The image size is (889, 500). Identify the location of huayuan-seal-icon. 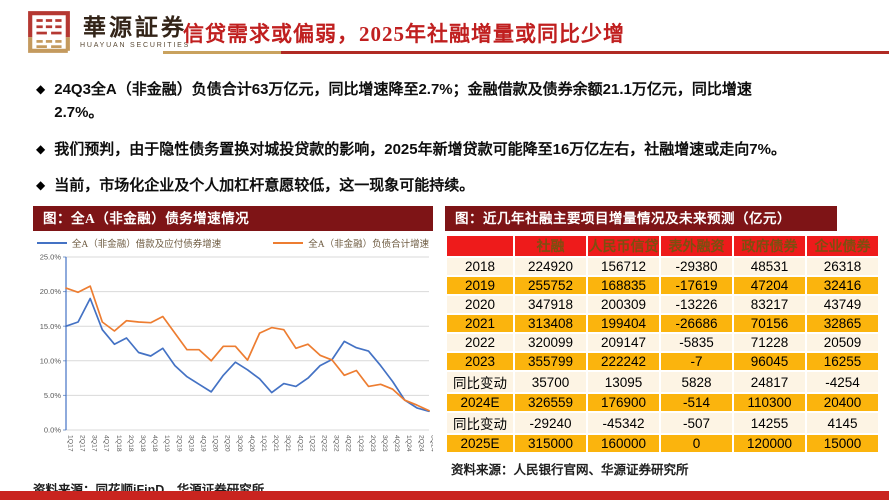
(49, 32).